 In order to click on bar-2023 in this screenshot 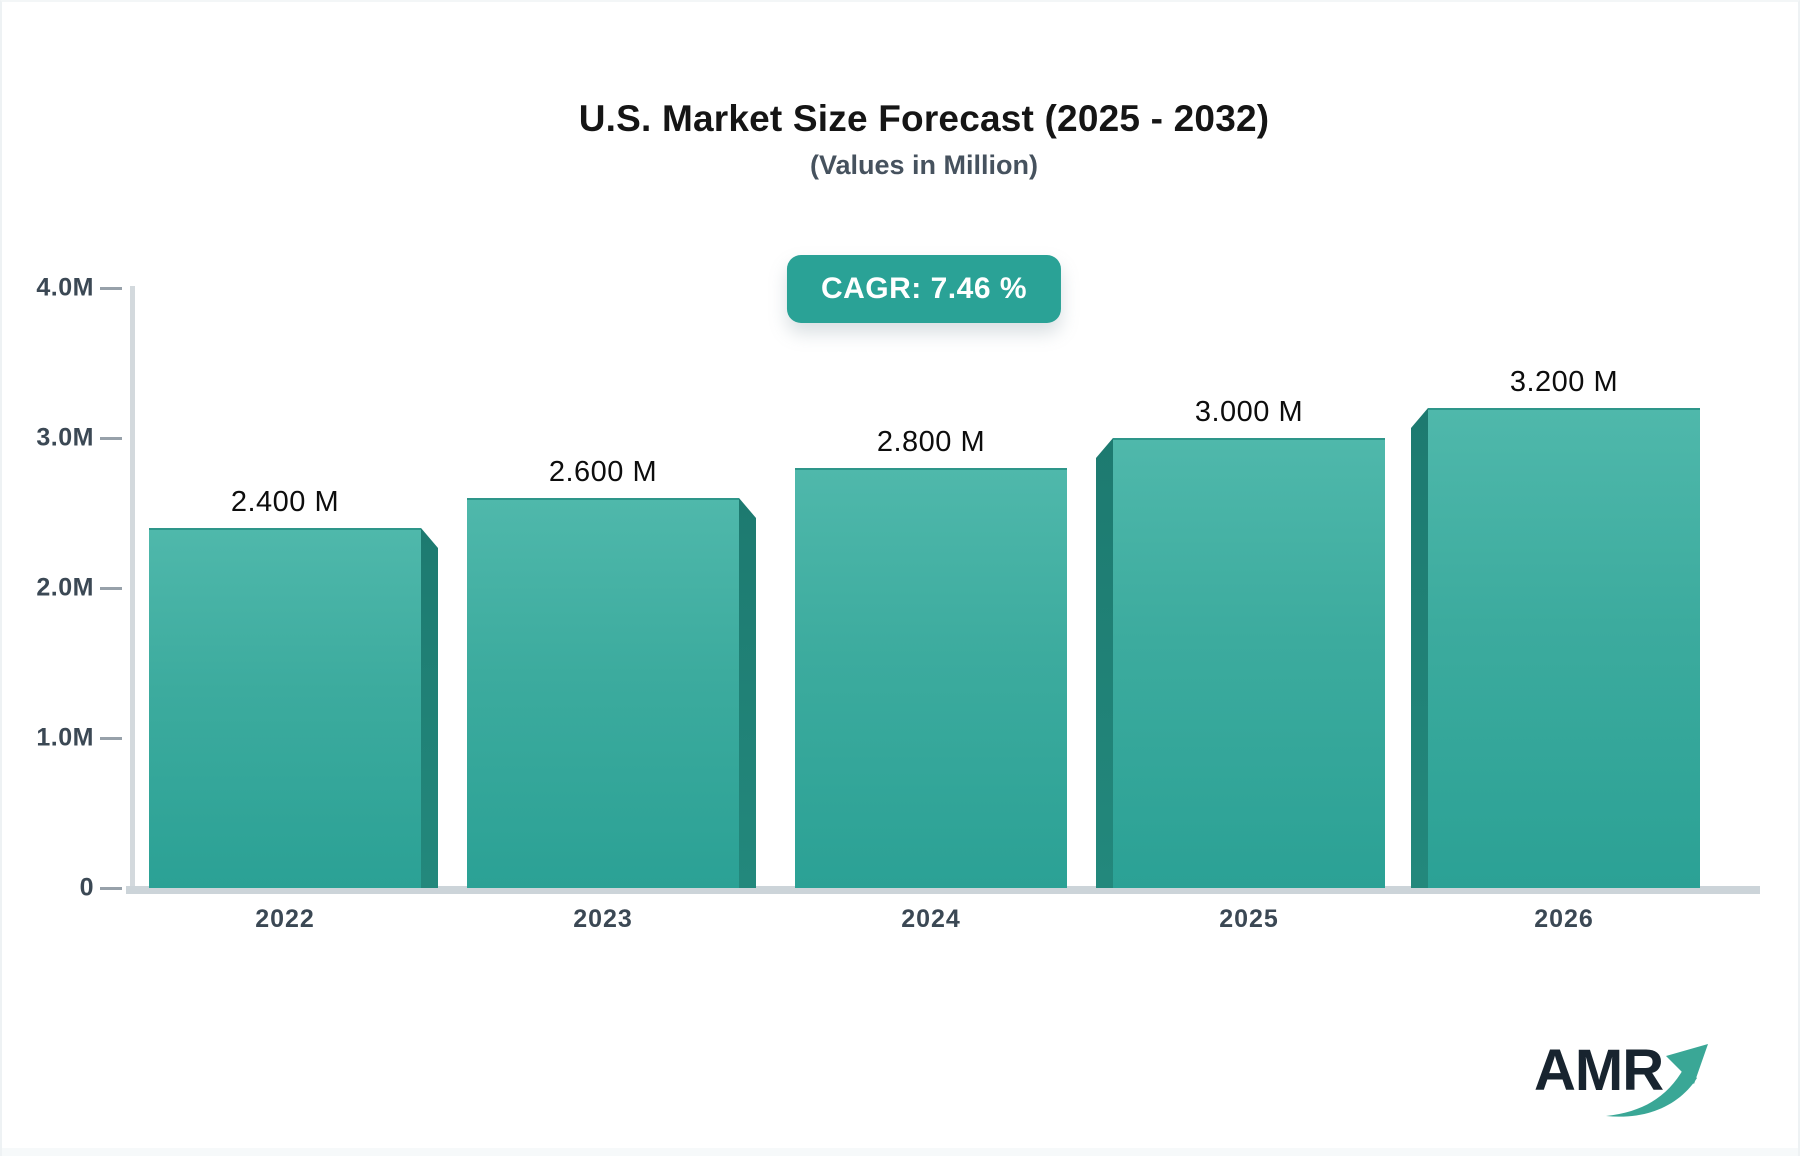, I will do `click(603, 693)`.